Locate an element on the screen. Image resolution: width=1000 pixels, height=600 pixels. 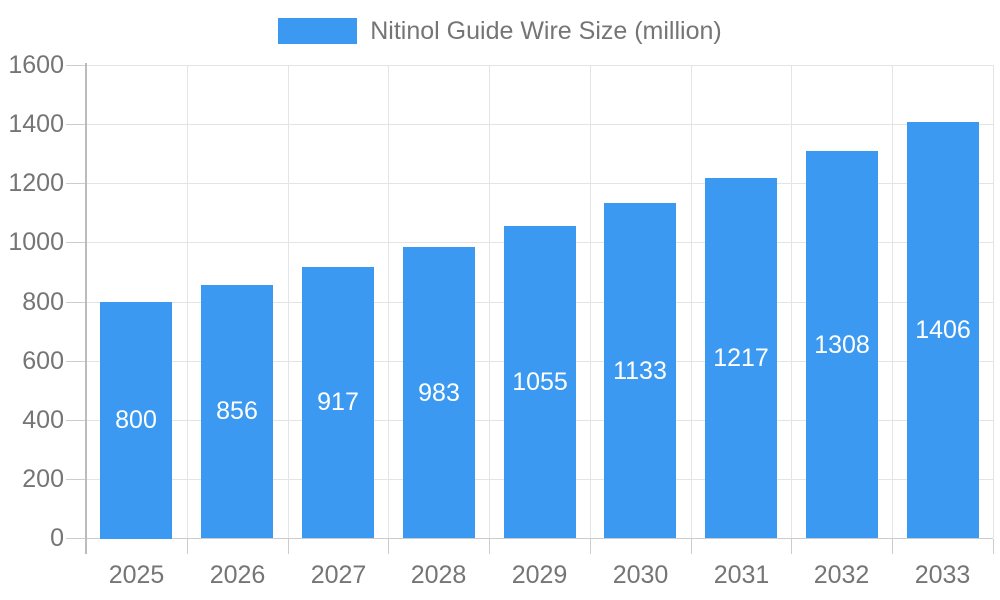
y-axis-label: 1000 is located at coordinates (36, 242).